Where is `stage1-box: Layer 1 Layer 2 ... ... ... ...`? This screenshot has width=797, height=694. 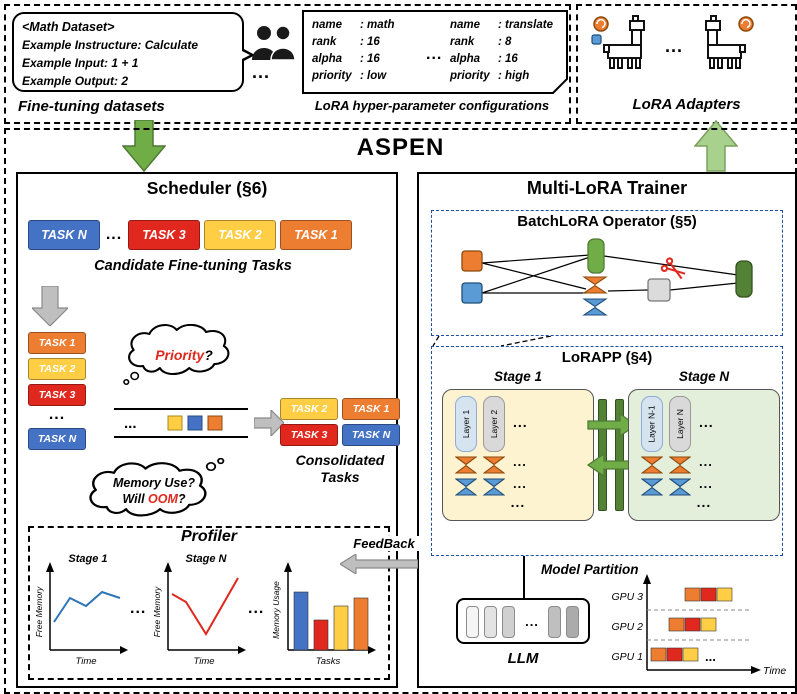 stage1-box: Layer 1 Layer 2 ... ... ... ... is located at coordinates (518, 455).